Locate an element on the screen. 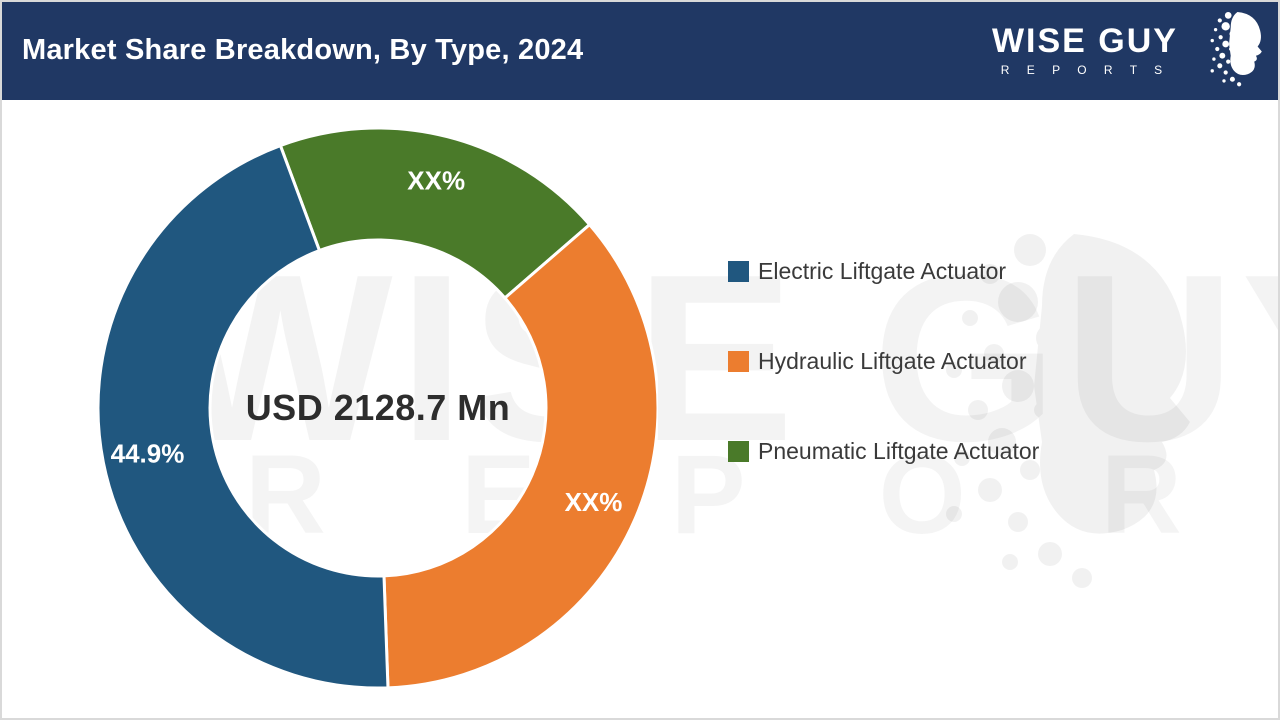 Image resolution: width=1280 pixels, height=720 pixels. wise-guy-logo: WISE GUY R E P O R T S is located at coordinates (1129, 49).